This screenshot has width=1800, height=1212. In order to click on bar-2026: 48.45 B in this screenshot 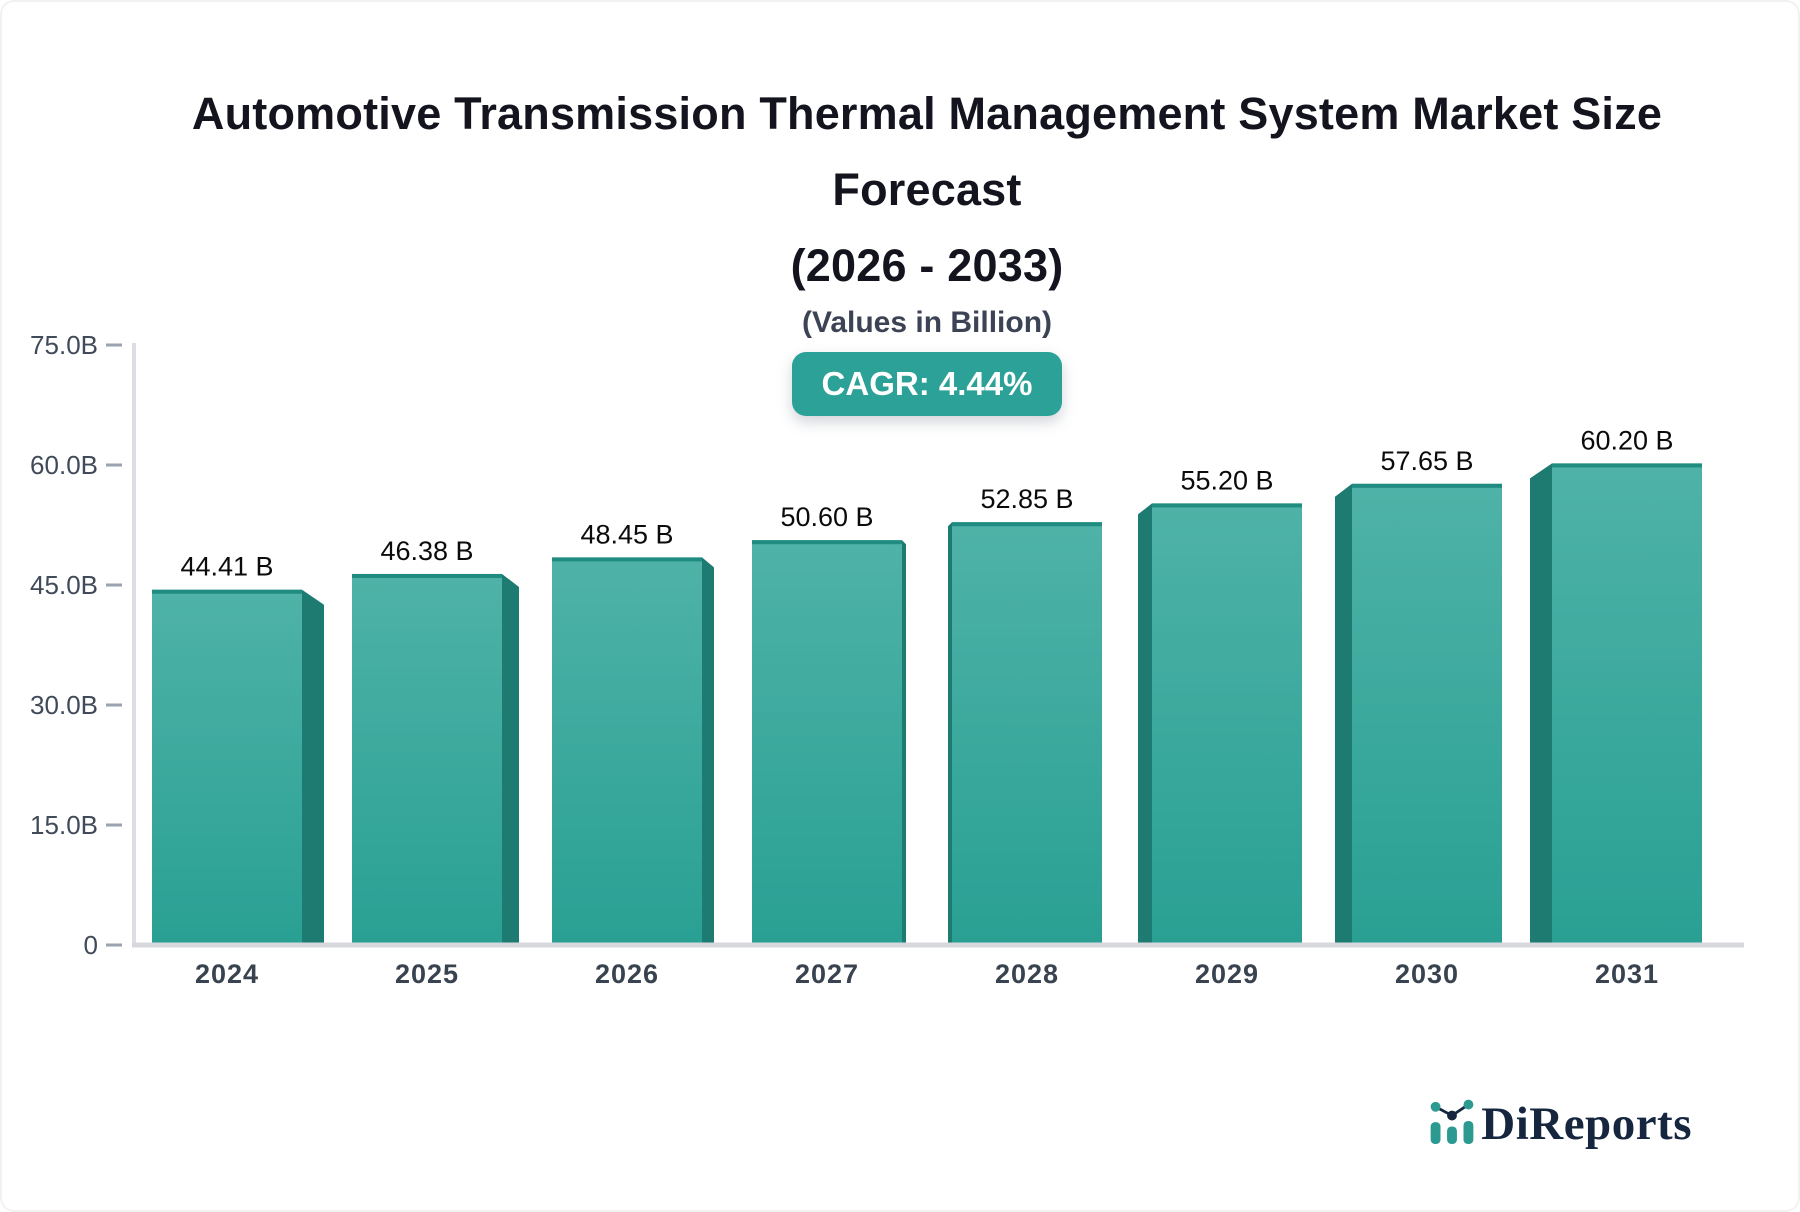, I will do `click(633, 732)`.